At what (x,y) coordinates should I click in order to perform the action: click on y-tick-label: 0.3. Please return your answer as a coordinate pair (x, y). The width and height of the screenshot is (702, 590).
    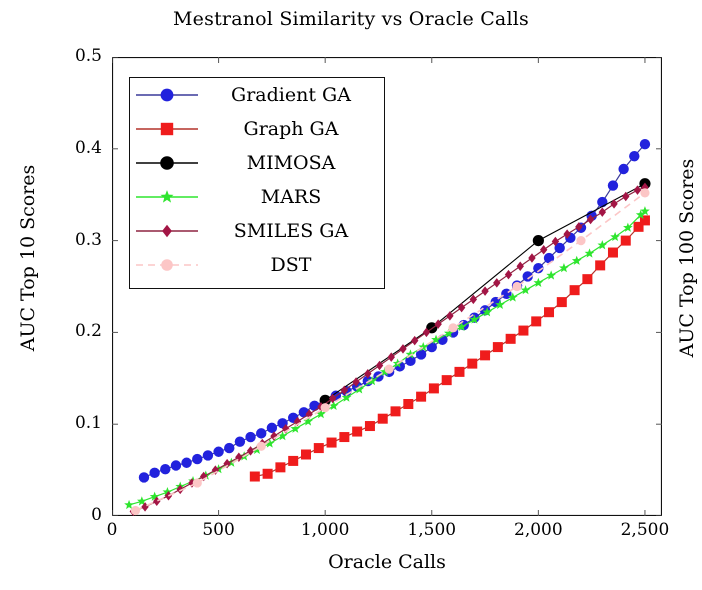
    Looking at the image, I should click on (88, 239).